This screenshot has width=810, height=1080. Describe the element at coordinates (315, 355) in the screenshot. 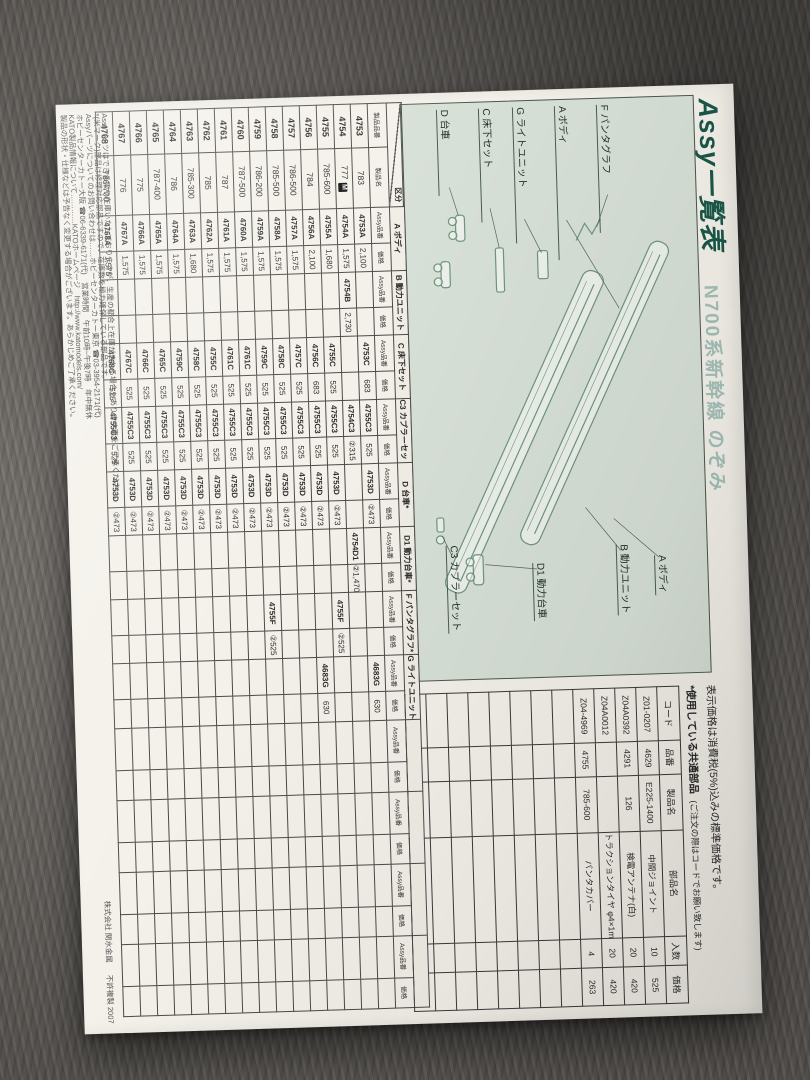

I see `assy-number-cell: 4756C` at that location.